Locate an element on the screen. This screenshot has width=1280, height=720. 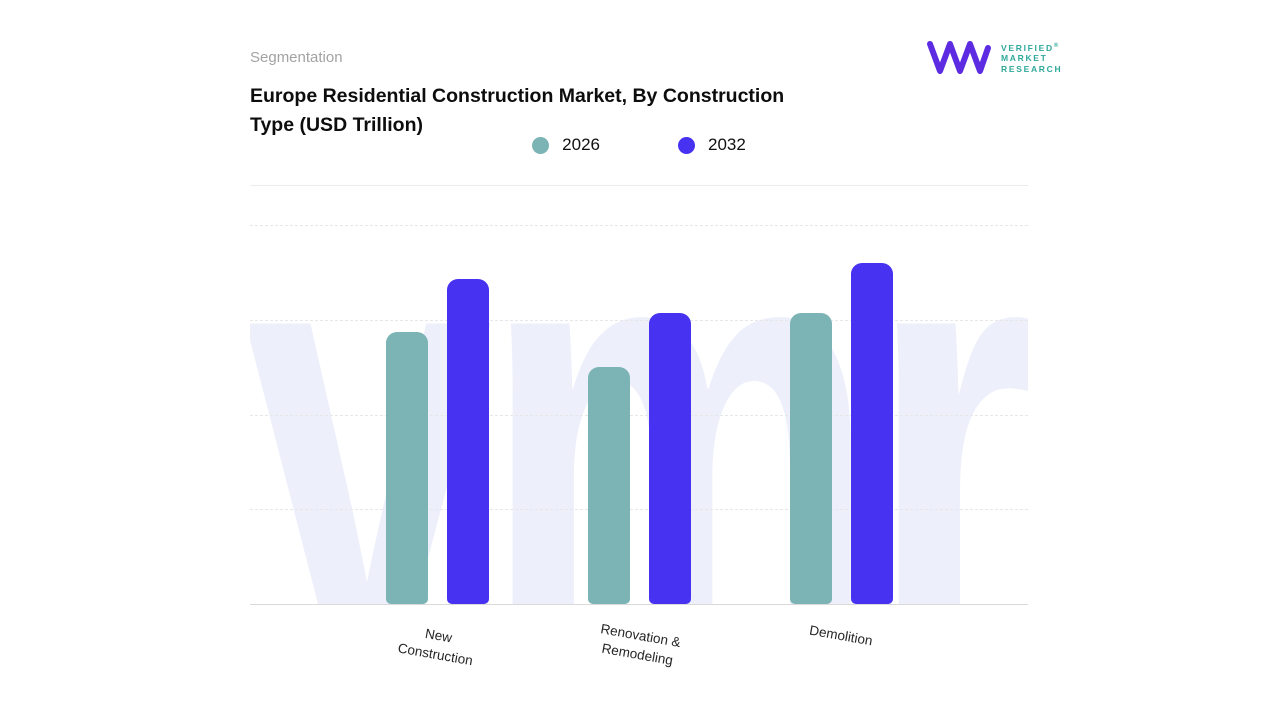
vmr-logo-text: VERIFIED® MARKET RESEARCH is located at coordinates (1031, 58).